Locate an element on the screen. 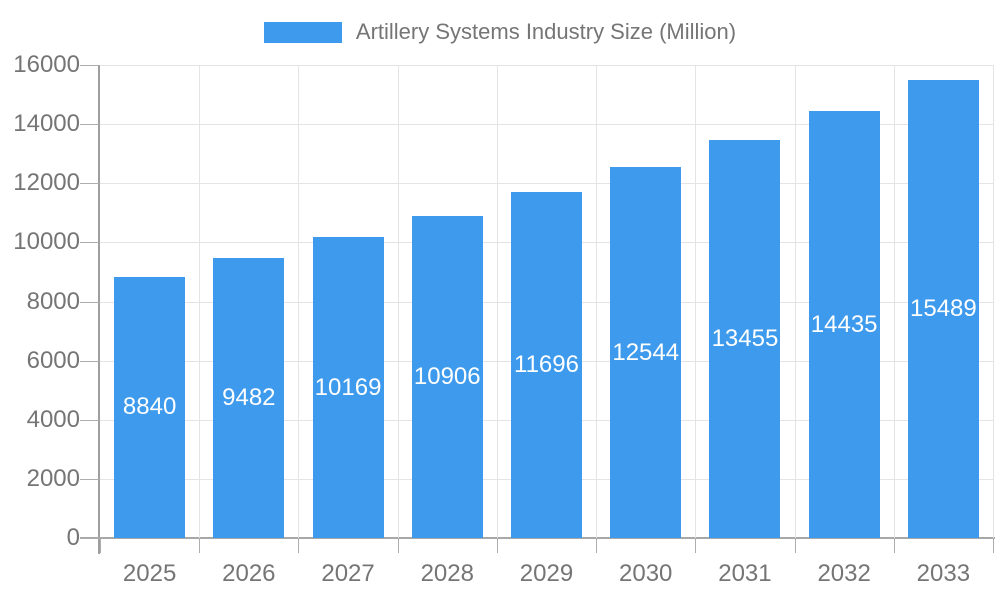 This screenshot has height=600, width=1000. bar-value-label: 8840 is located at coordinates (149, 407).